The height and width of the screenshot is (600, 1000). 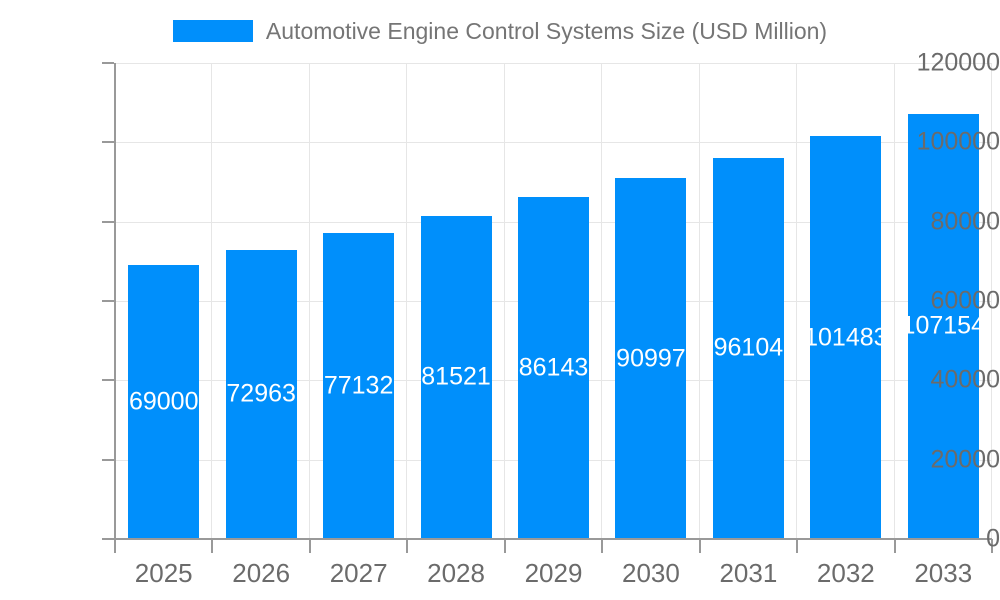 I want to click on y-axis-label: 20000, so click(x=965, y=459).